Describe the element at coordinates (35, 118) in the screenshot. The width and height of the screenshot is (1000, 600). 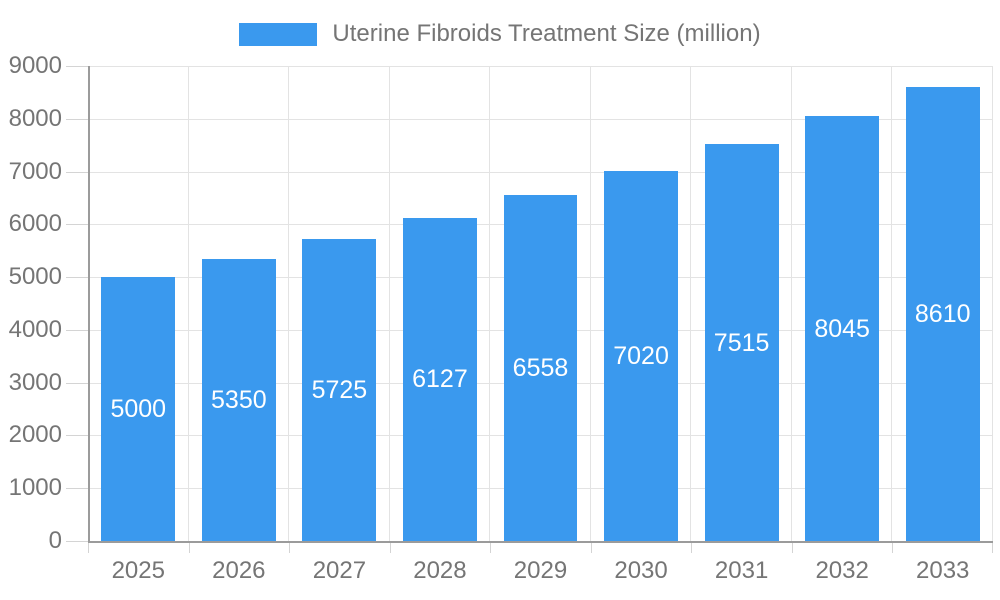
I see `y-axis-label: 8000` at that location.